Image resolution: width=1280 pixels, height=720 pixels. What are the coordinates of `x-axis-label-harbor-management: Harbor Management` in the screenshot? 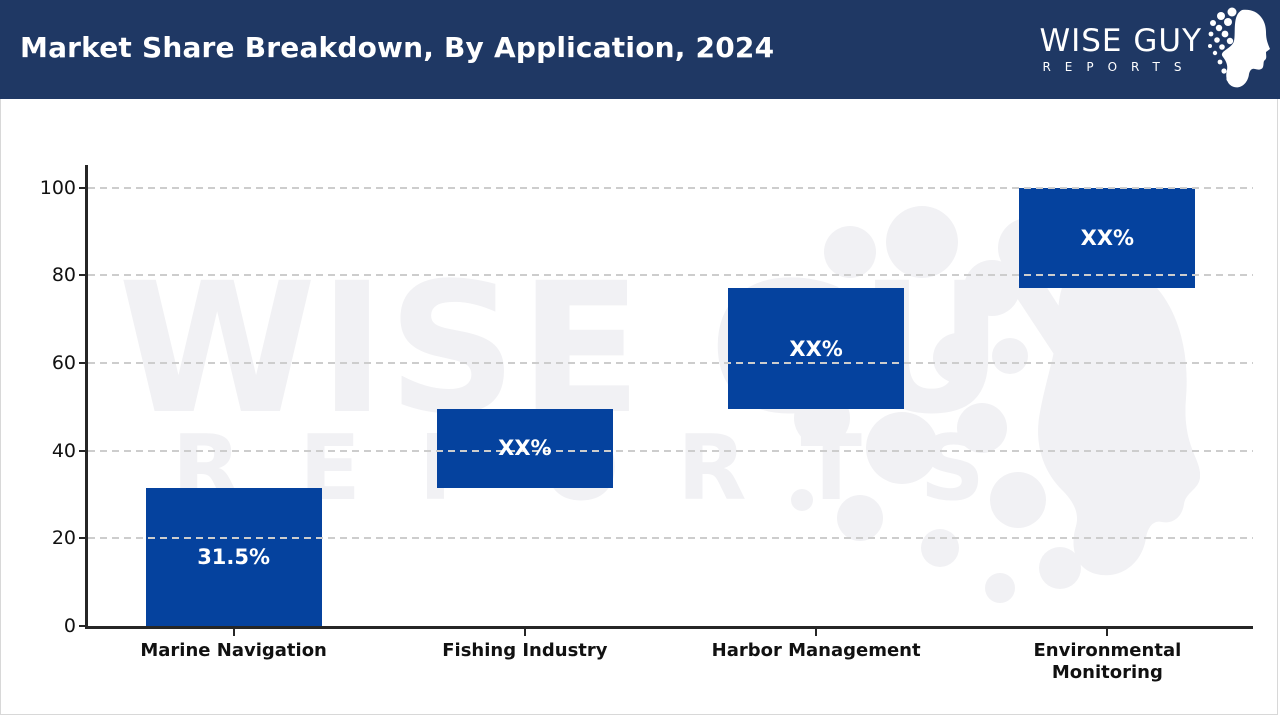 It's located at (816, 650).